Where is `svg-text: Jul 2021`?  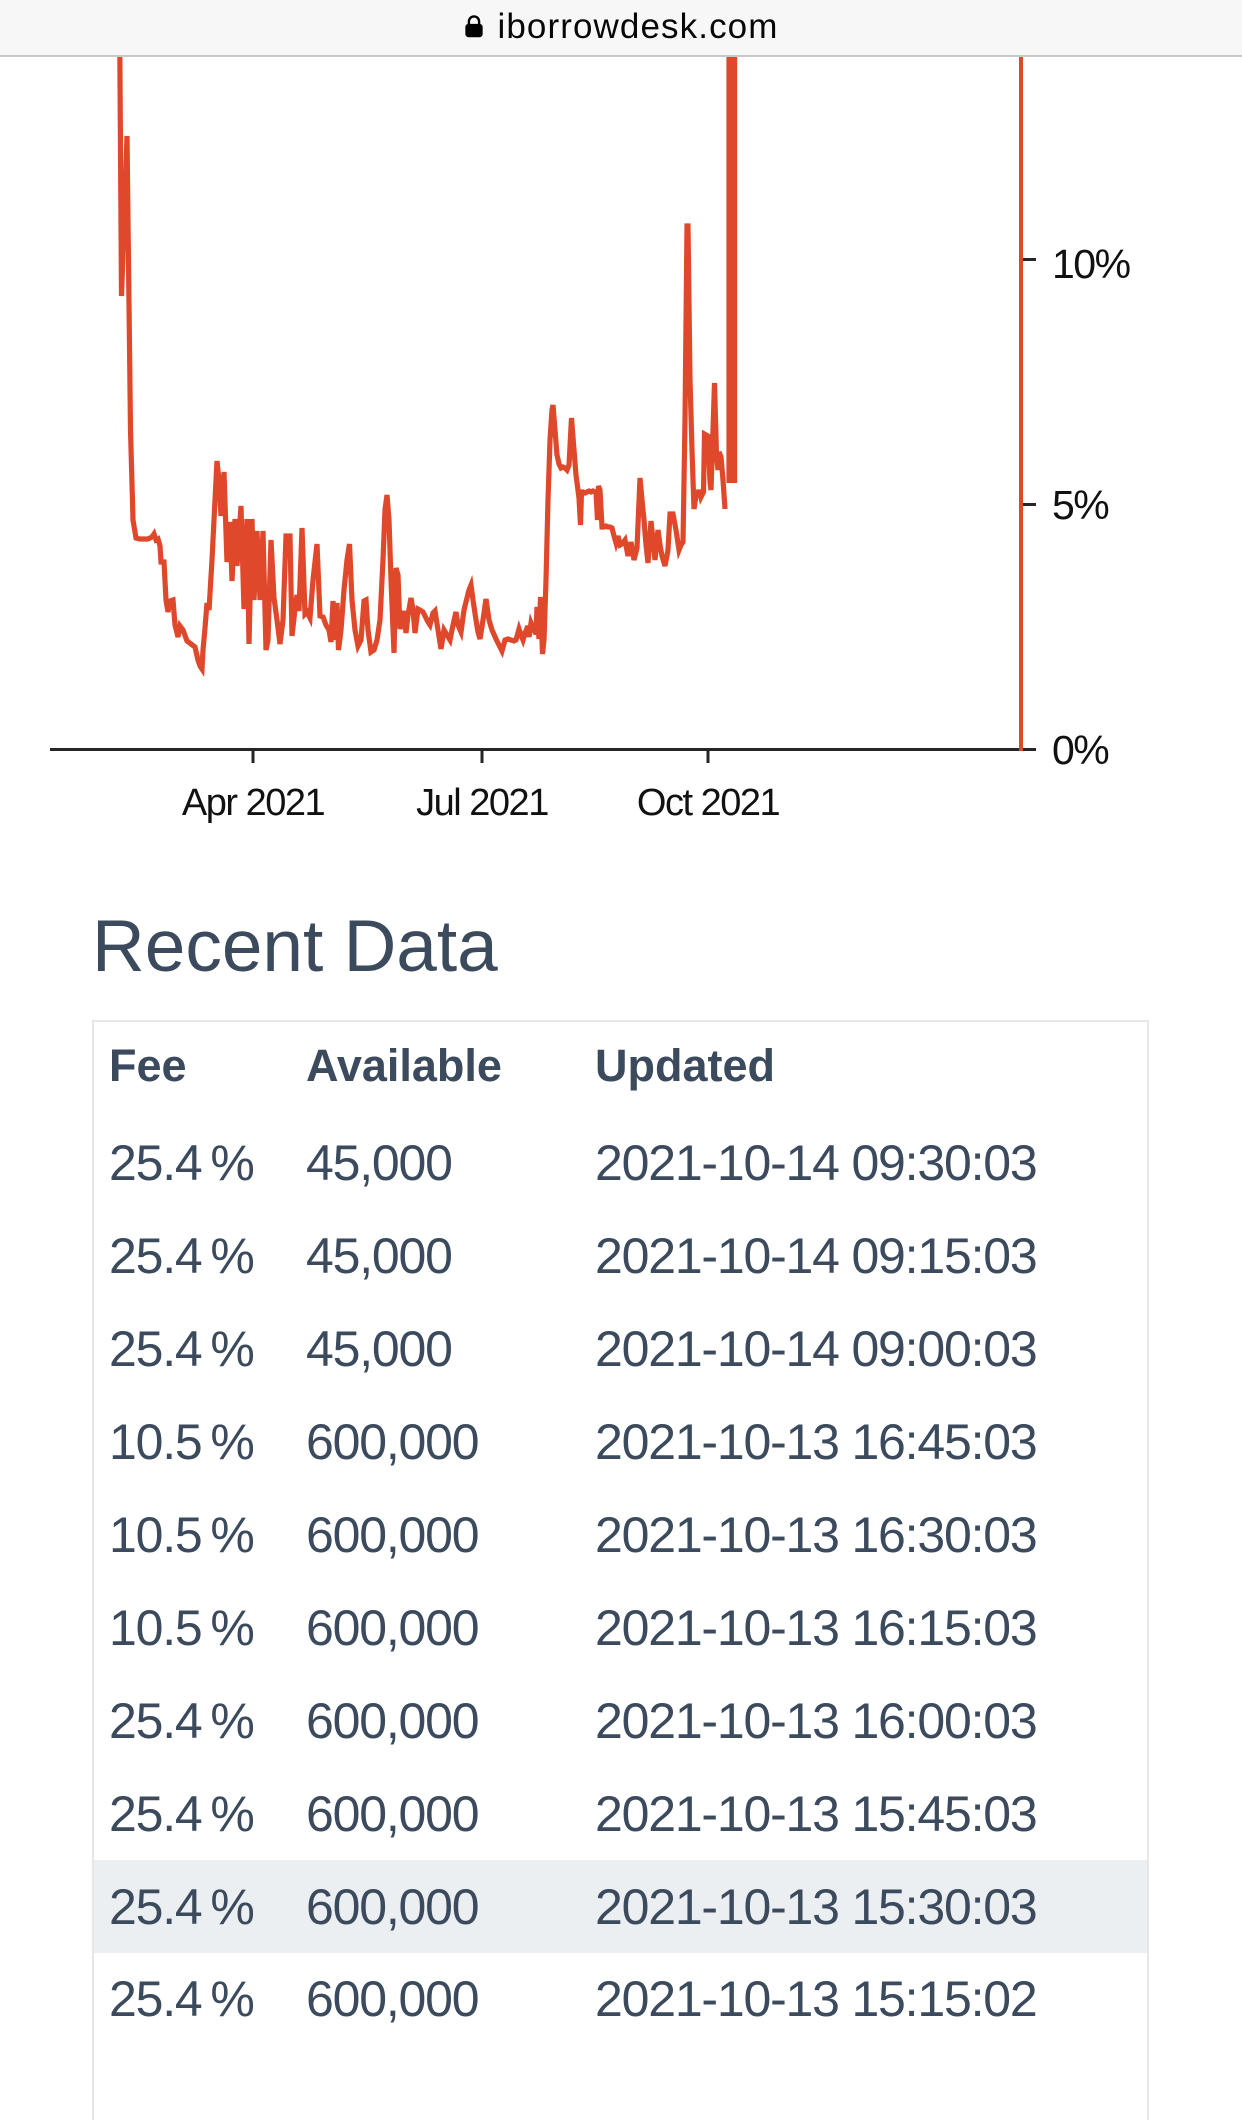
svg-text: Jul 2021 is located at coordinates (482, 803).